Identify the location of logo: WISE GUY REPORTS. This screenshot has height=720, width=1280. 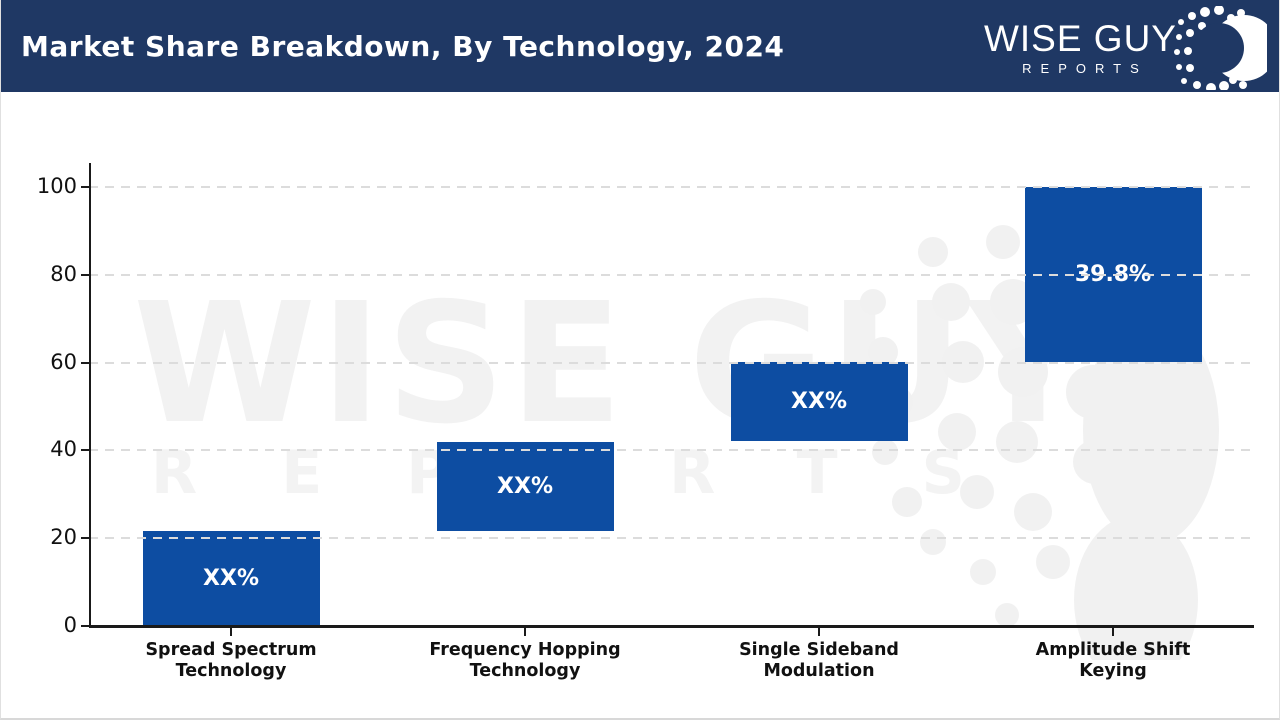
(1125, 48).